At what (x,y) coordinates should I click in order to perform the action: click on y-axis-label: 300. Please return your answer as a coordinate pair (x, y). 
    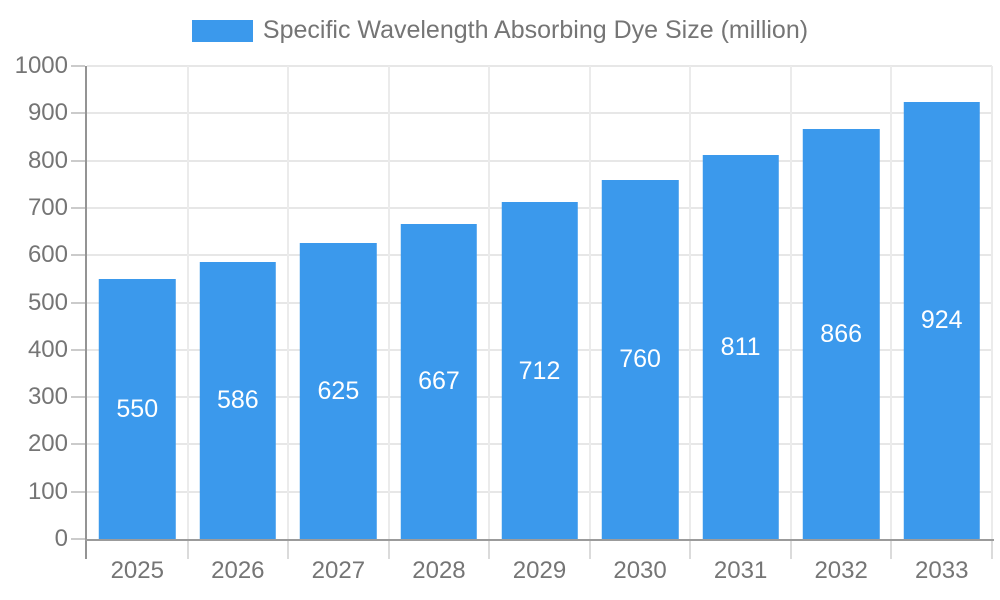
    Looking at the image, I should click on (47, 397).